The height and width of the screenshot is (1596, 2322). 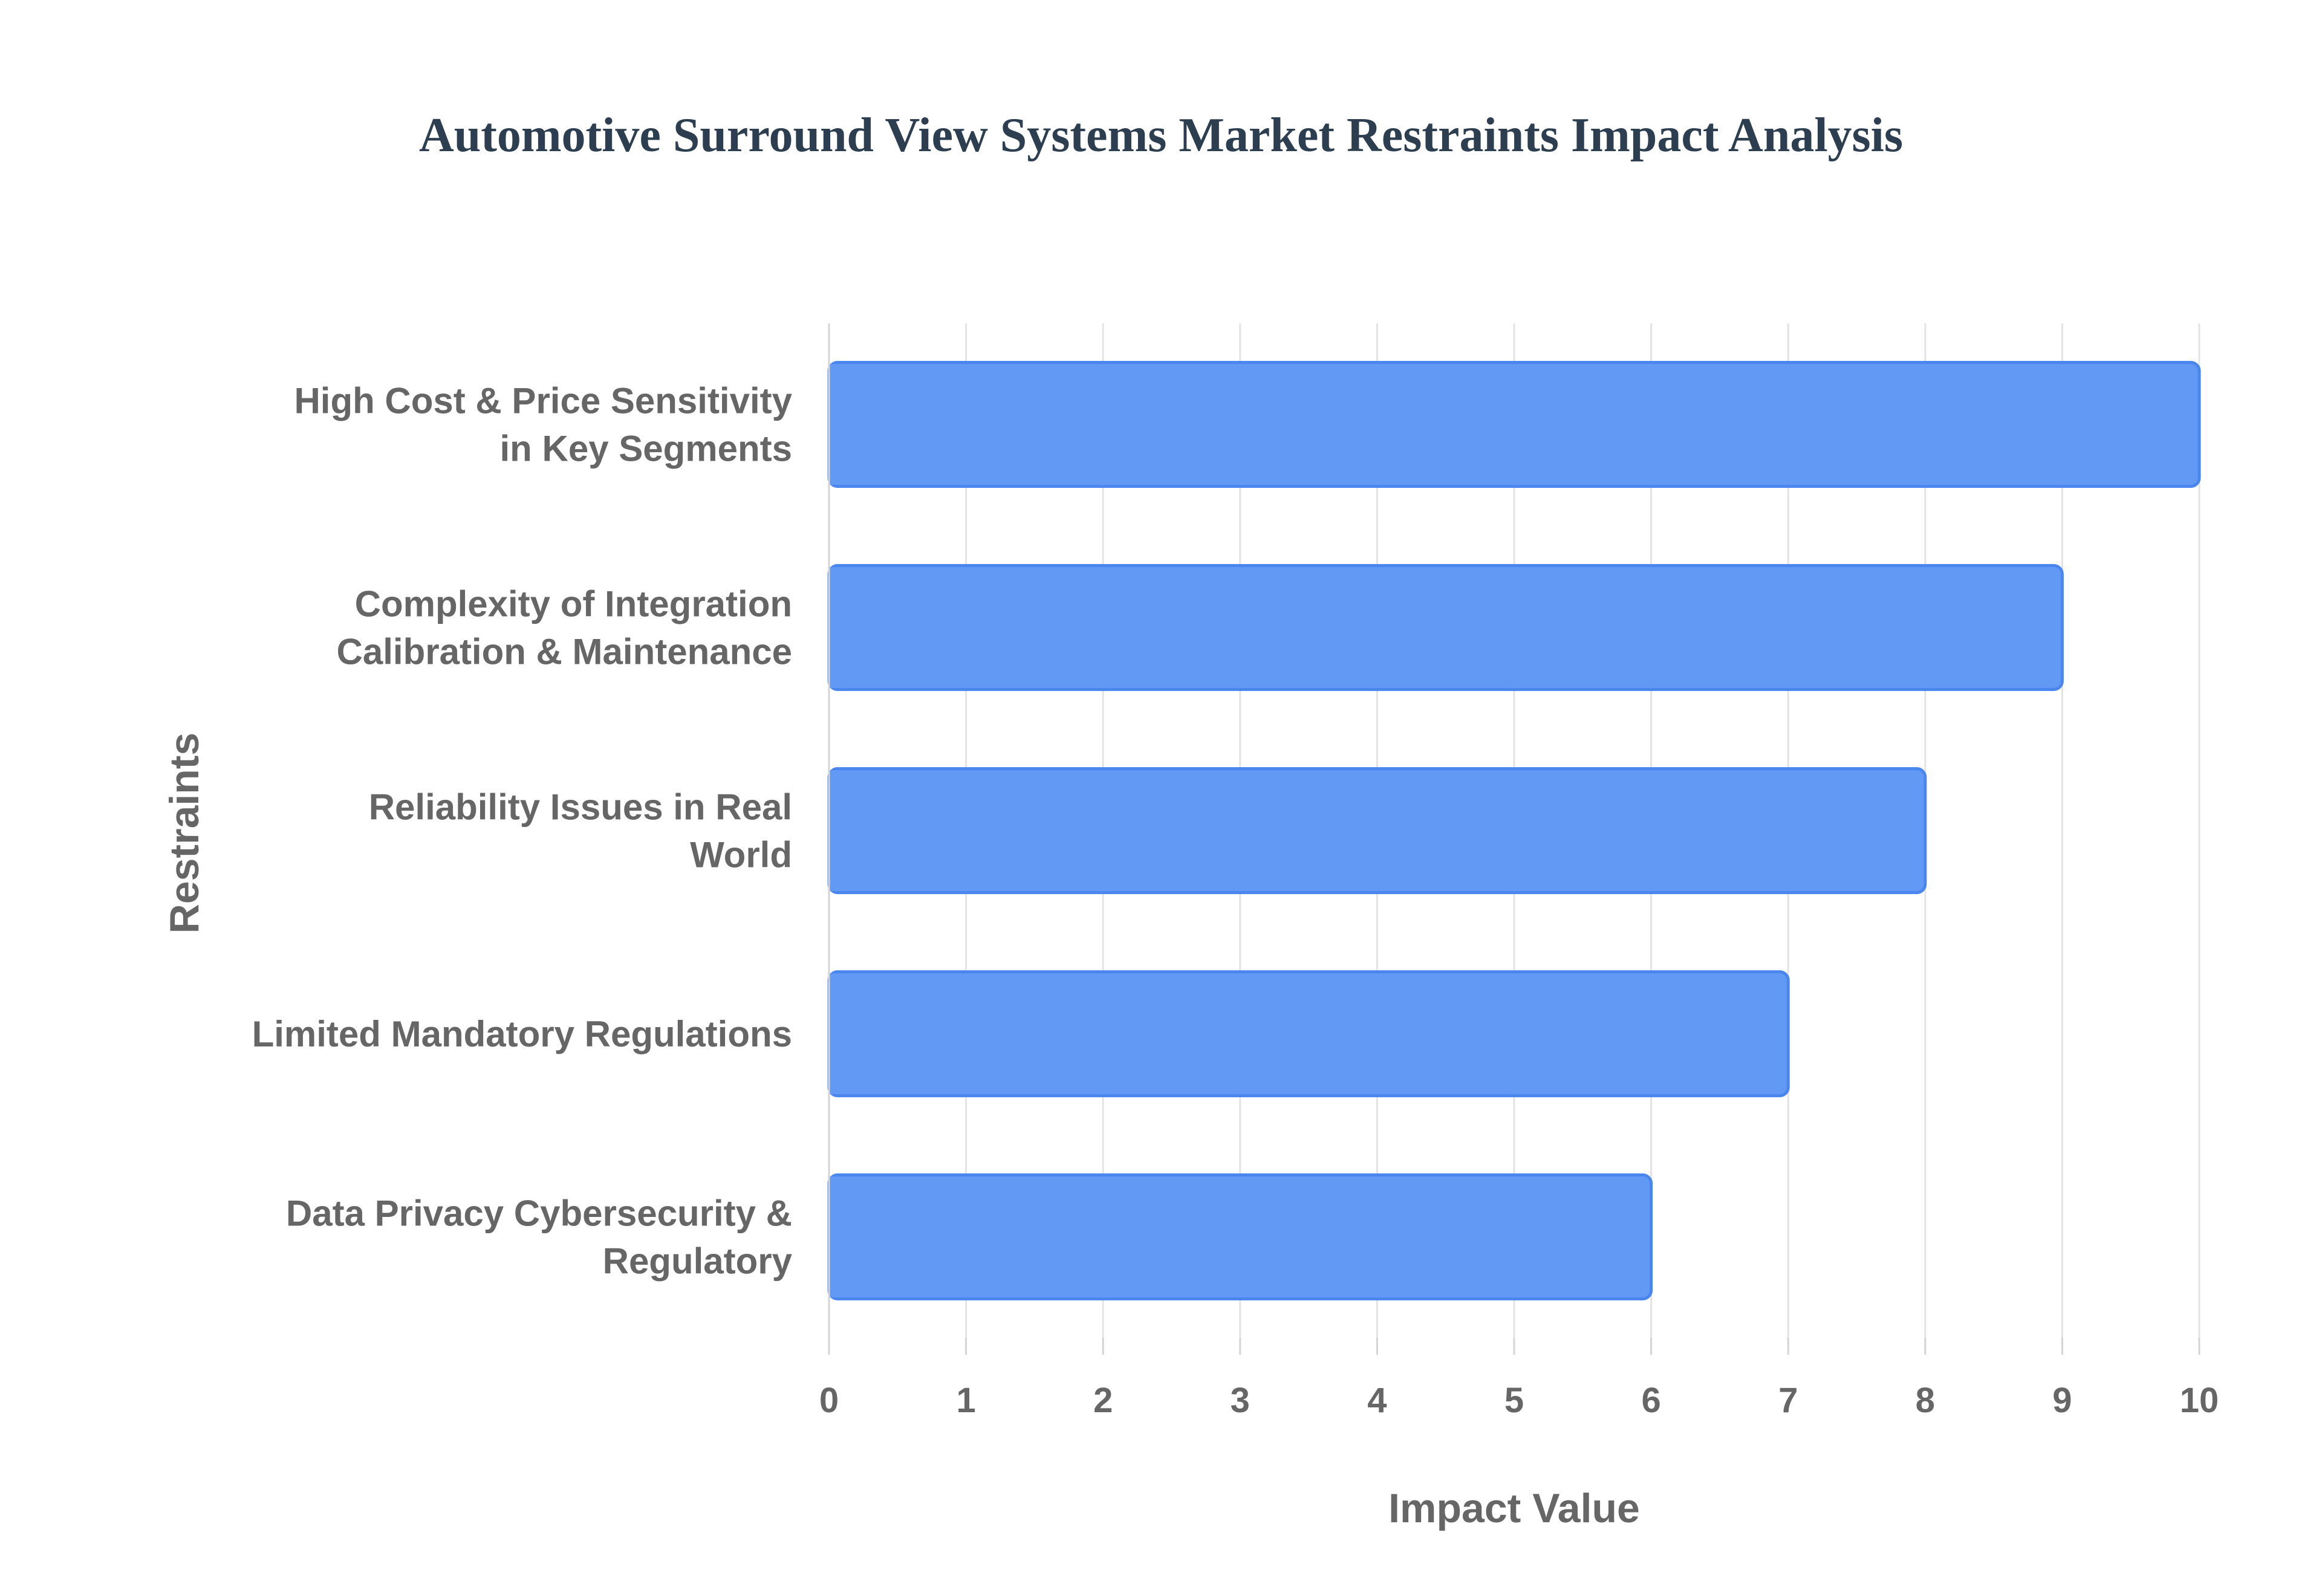 I want to click on category-label: Data Privacy Cybersecurity &, so click(x=539, y=1213).